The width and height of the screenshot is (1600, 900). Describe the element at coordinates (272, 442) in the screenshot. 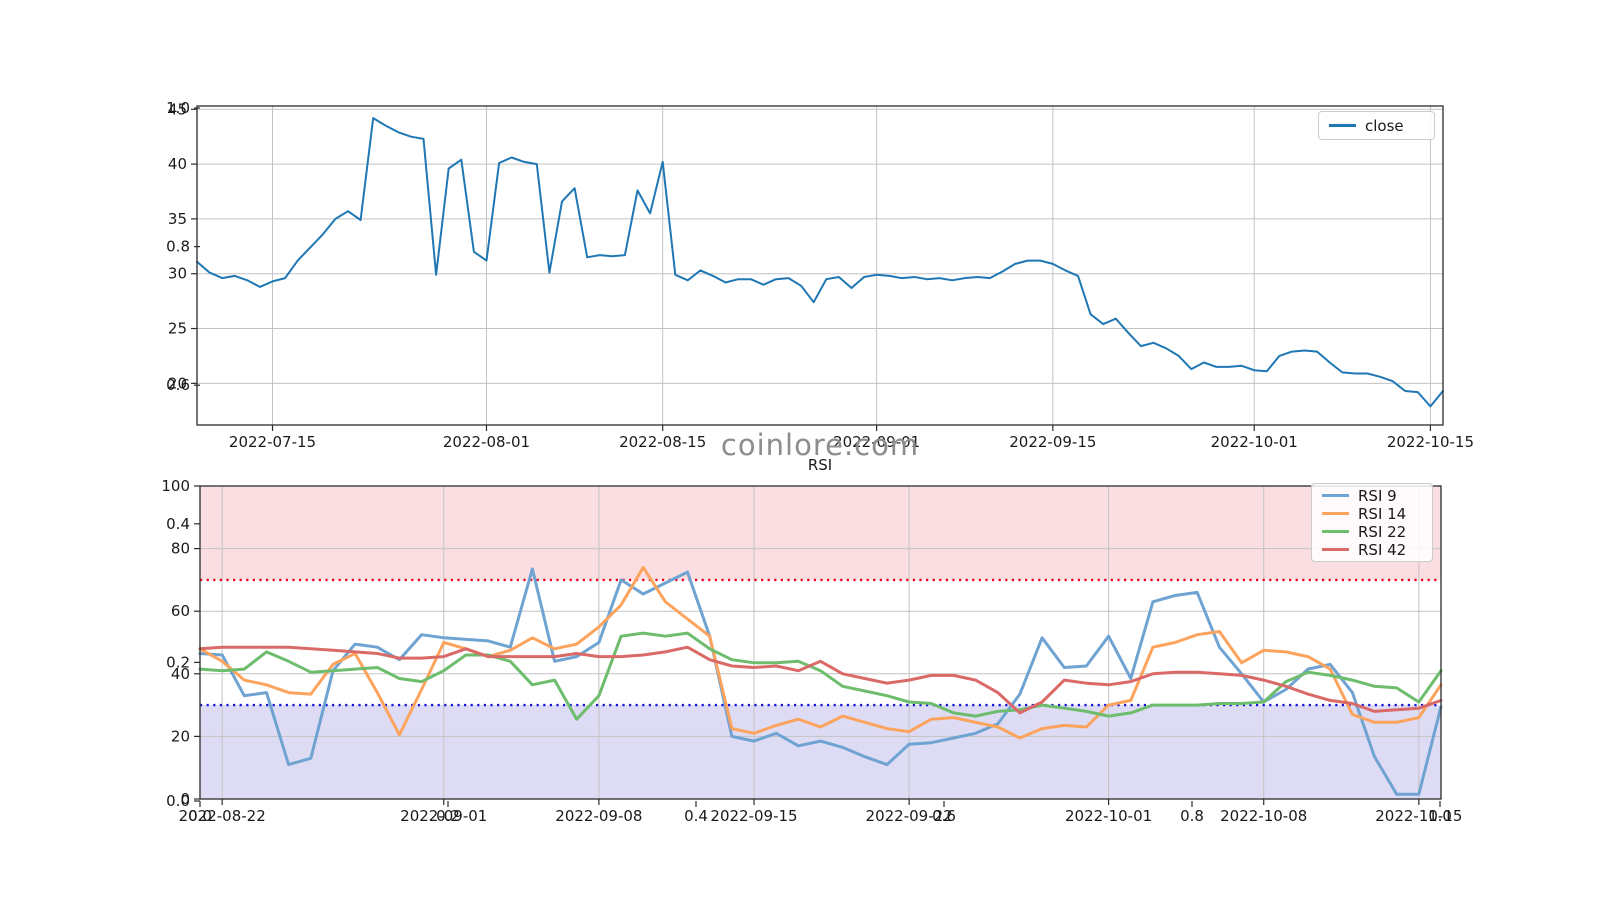

I see `x-tick-label: 2022-07-15` at that location.